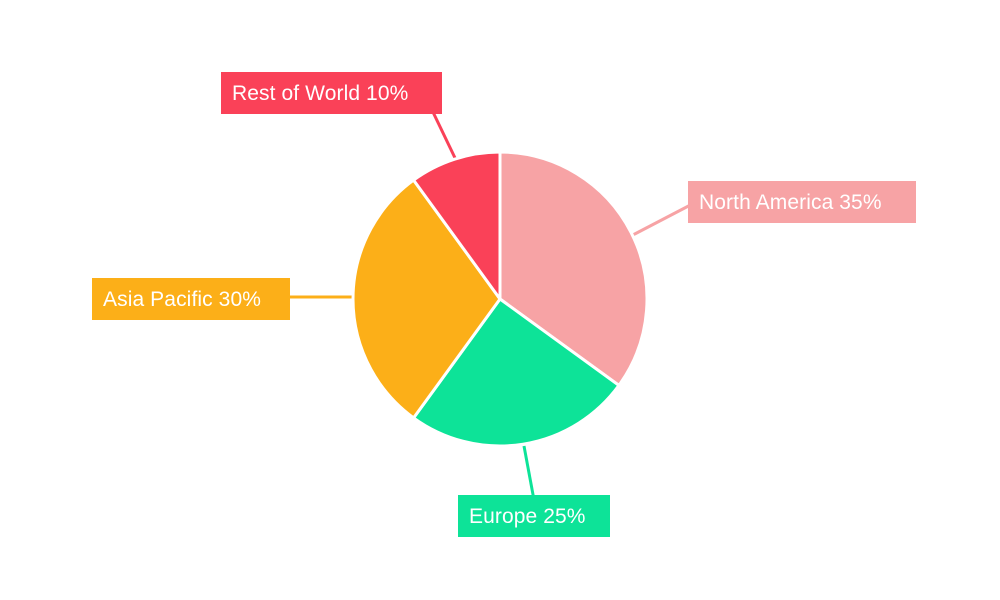 This screenshot has height=600, width=1000. What do you see at coordinates (573, 268) in the screenshot?
I see `pie-slice-north-america` at bounding box center [573, 268].